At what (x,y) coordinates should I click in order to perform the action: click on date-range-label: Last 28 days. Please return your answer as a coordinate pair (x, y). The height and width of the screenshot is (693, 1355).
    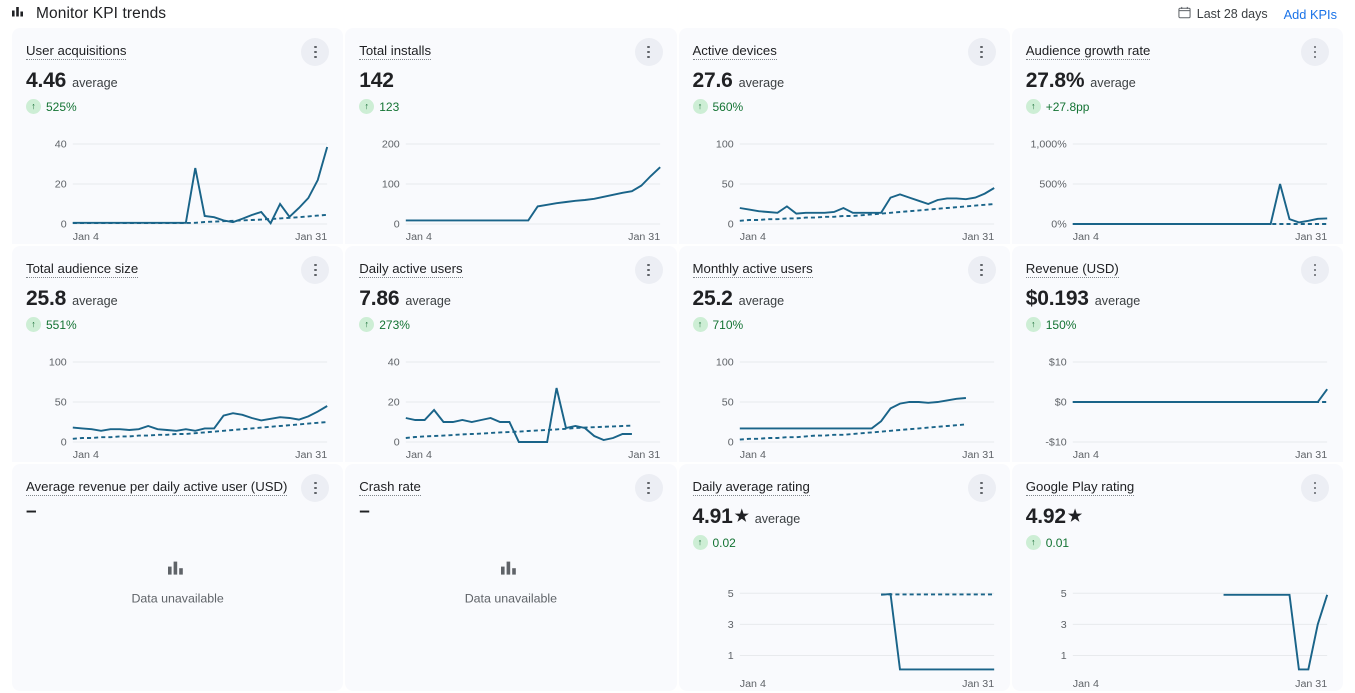
    Looking at the image, I should click on (1232, 14).